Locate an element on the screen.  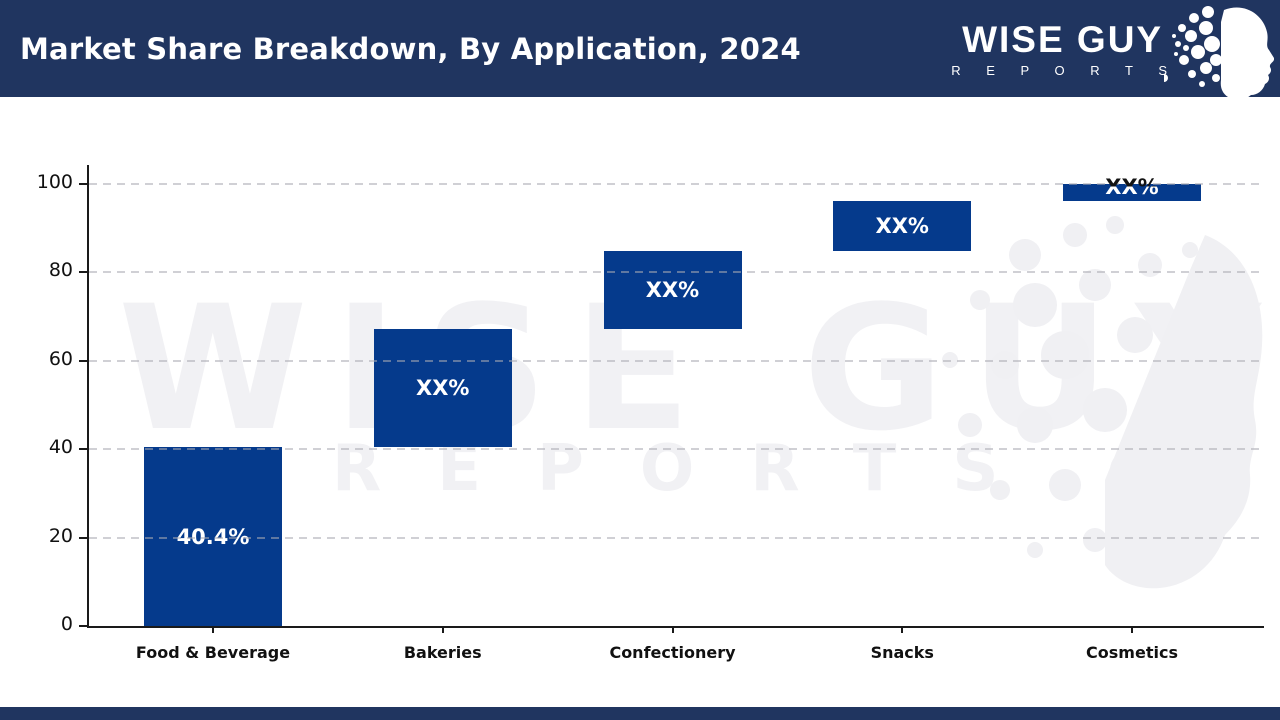
bar-bakeries: XX% is located at coordinates (442, 388).